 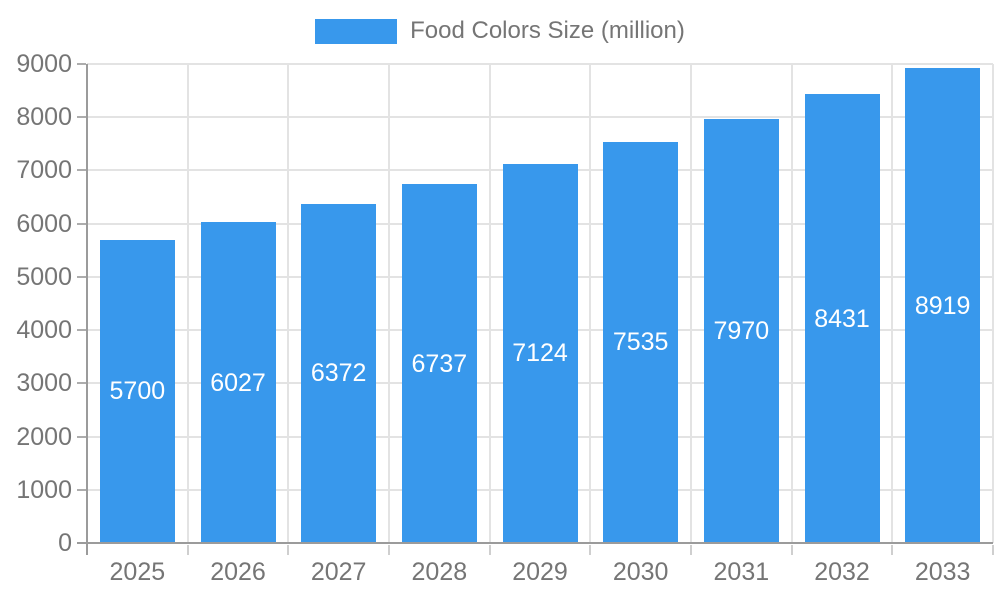 I want to click on bar-2029: 7124, so click(x=540, y=353).